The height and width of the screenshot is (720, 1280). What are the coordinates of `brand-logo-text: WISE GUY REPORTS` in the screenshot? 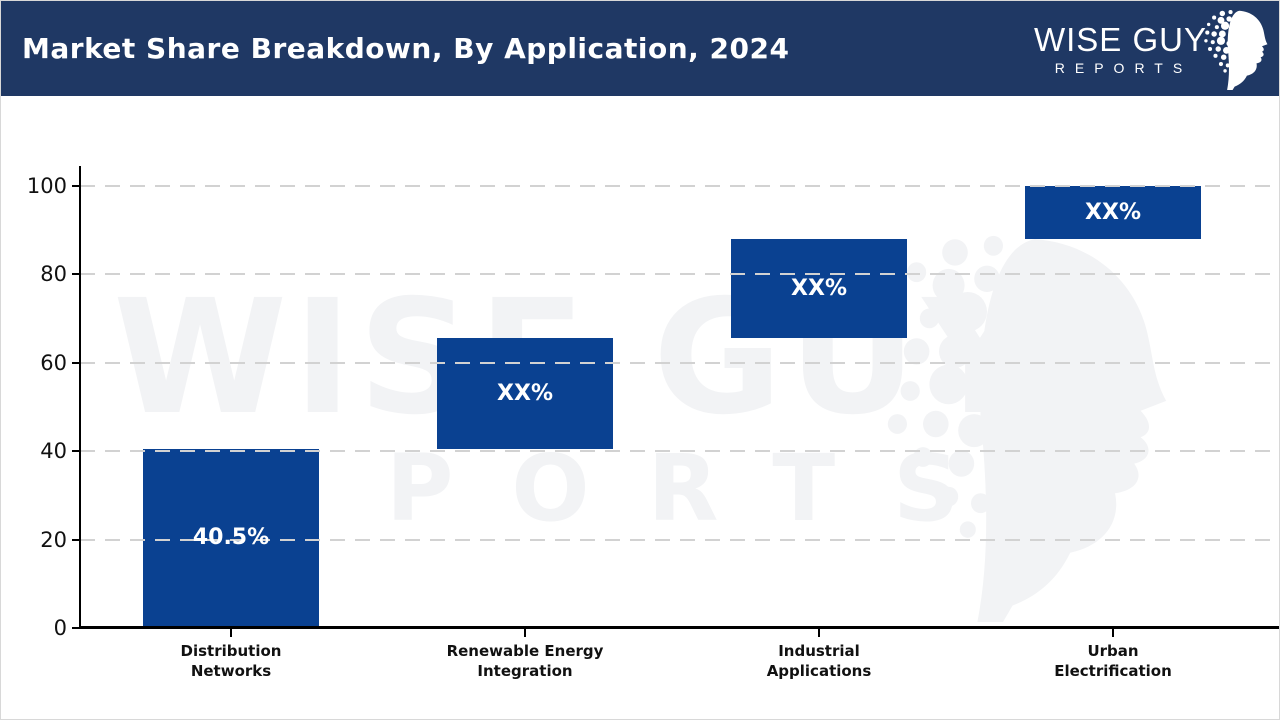 It's located at (1120, 49).